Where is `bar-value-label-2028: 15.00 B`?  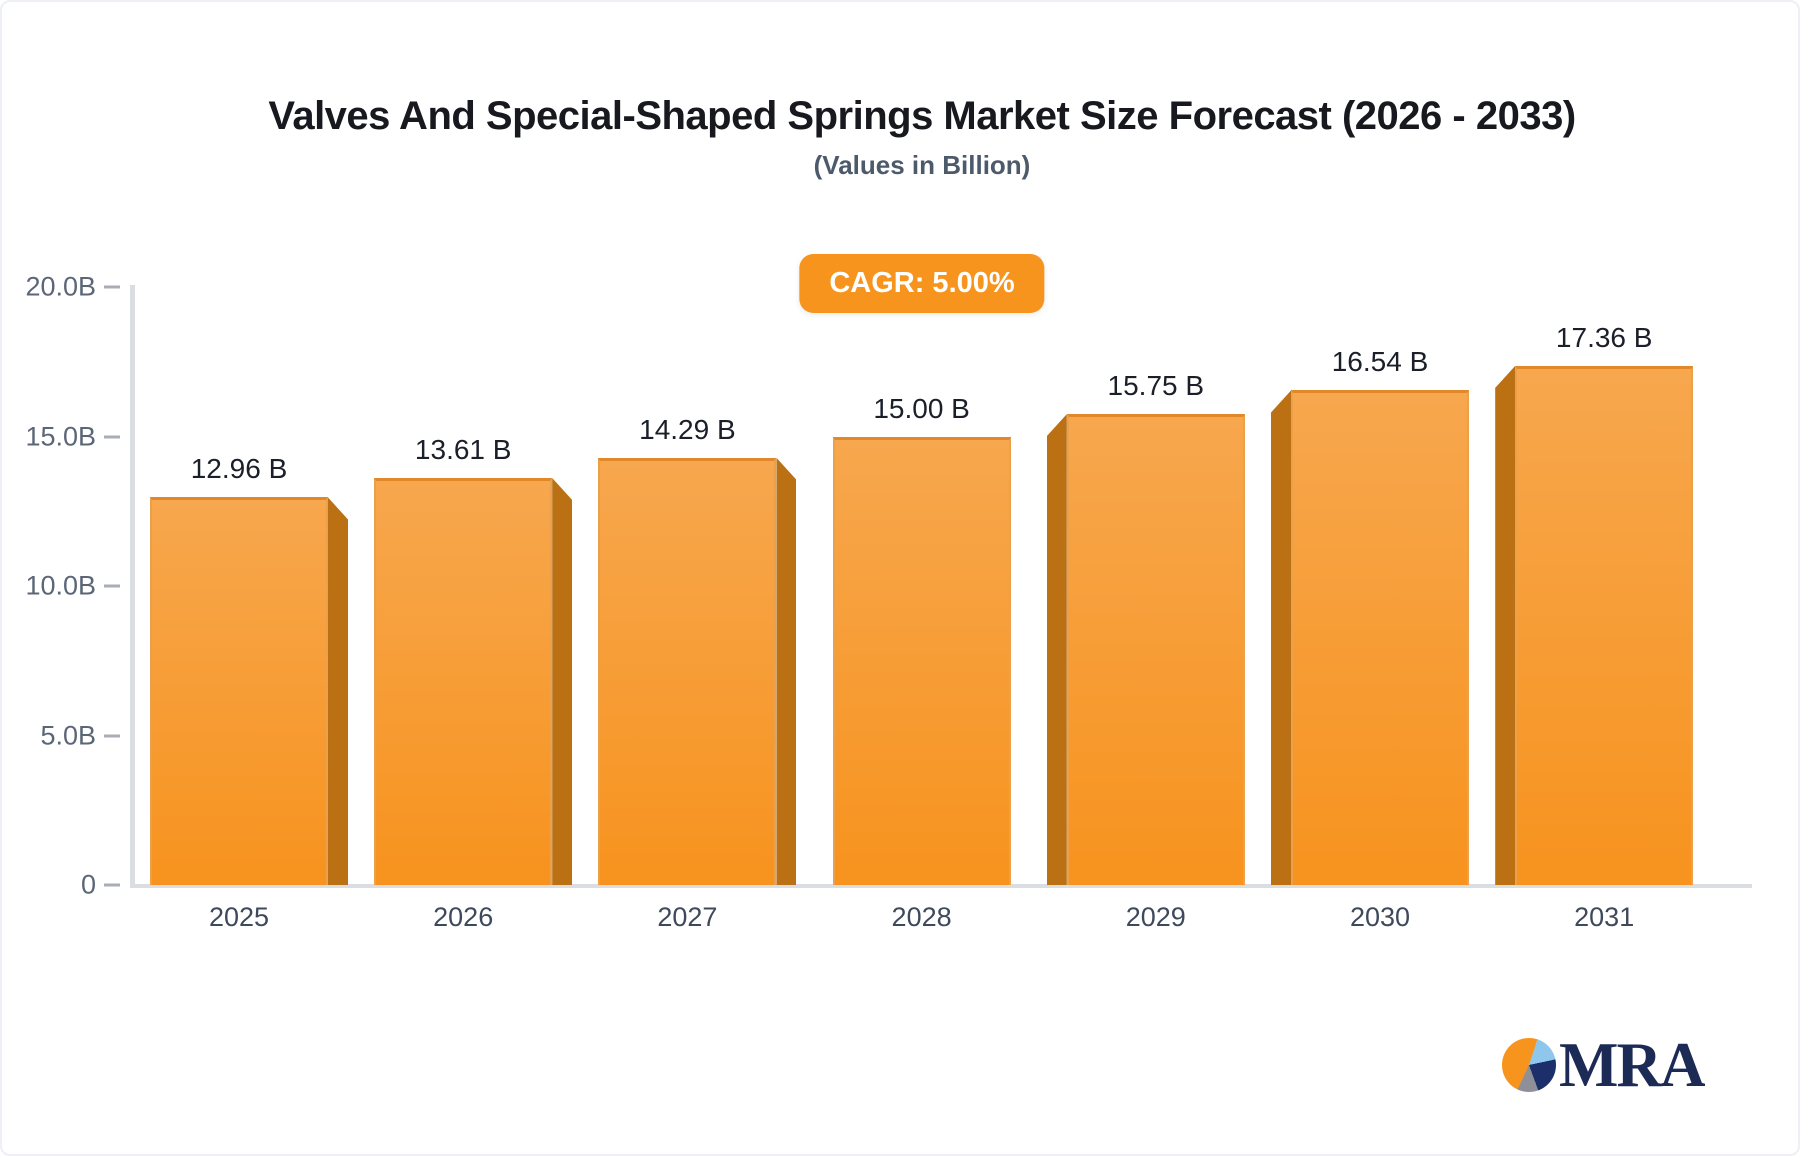
bar-value-label-2028: 15.00 B is located at coordinates (921, 408).